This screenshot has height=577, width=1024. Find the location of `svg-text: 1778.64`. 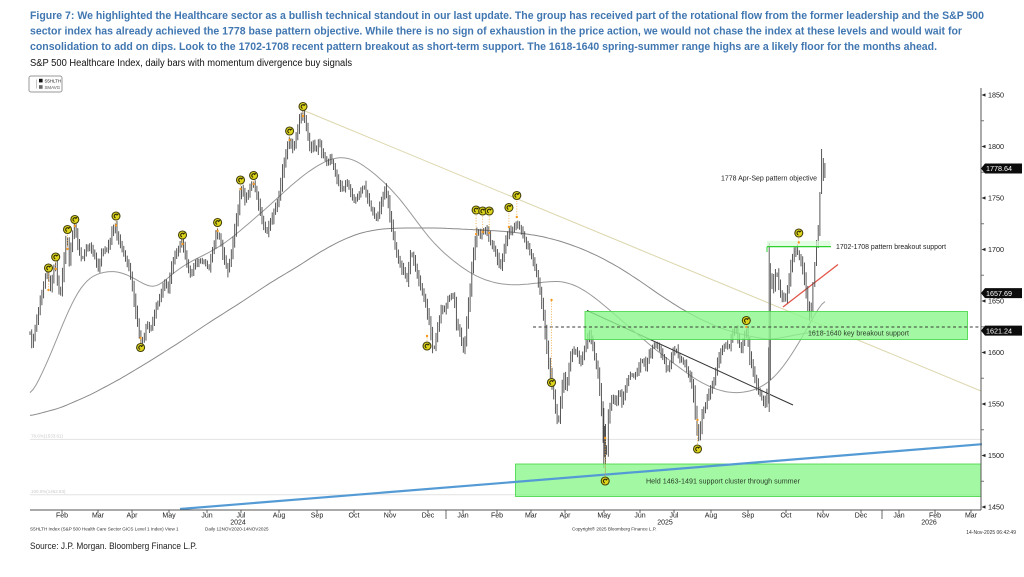

svg-text: 1778.64 is located at coordinates (999, 168).